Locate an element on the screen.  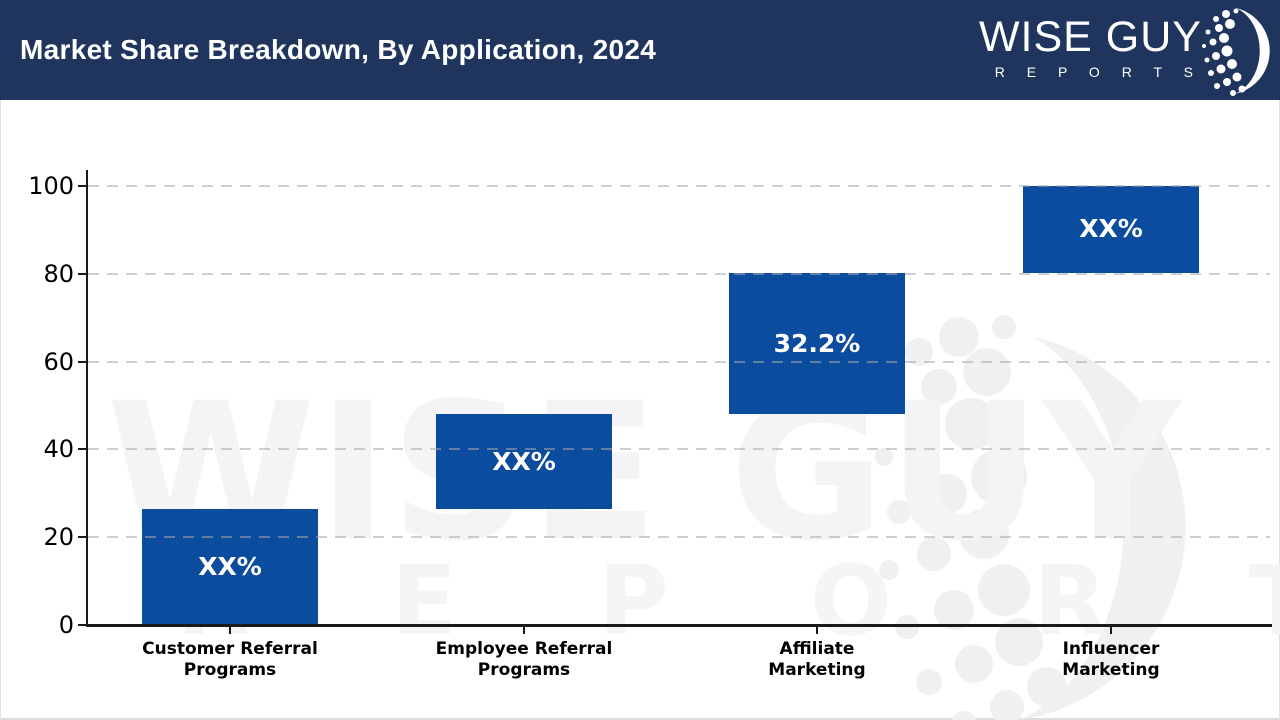
bar-value-label-customer-referral-programs: XX% is located at coordinates (230, 567).